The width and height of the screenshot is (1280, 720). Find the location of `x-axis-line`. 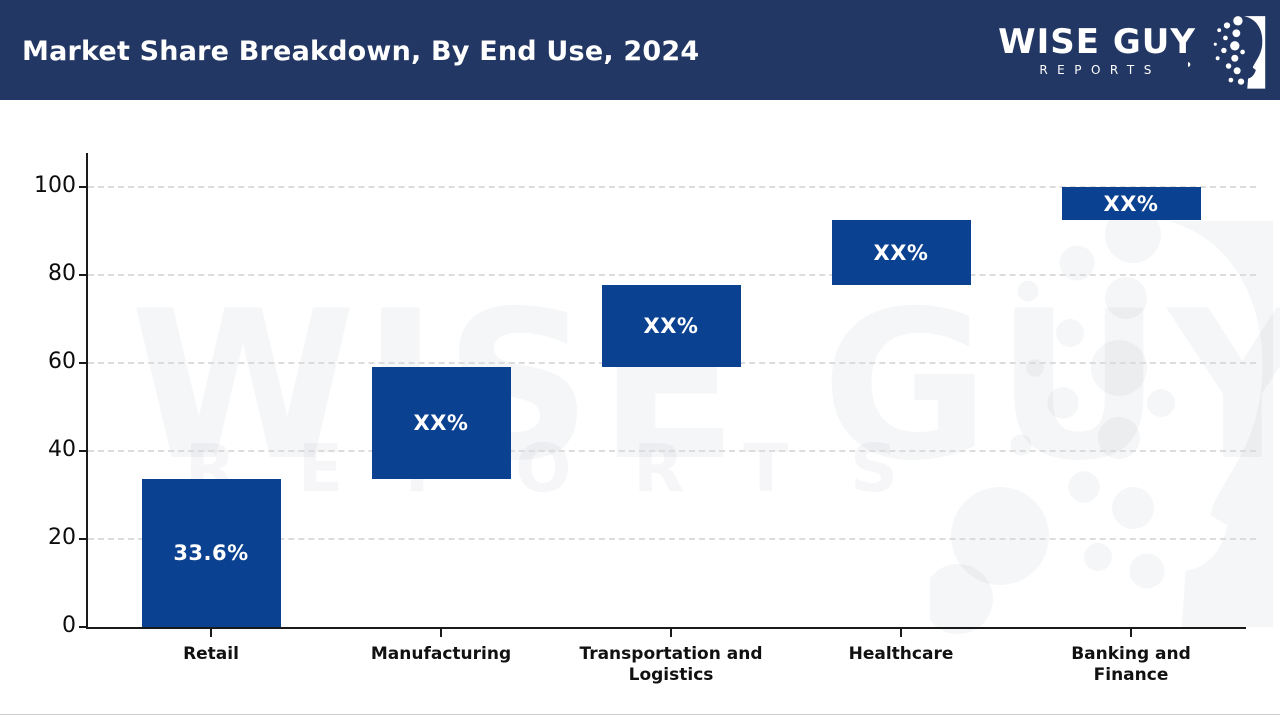

x-axis-line is located at coordinates (666, 628).